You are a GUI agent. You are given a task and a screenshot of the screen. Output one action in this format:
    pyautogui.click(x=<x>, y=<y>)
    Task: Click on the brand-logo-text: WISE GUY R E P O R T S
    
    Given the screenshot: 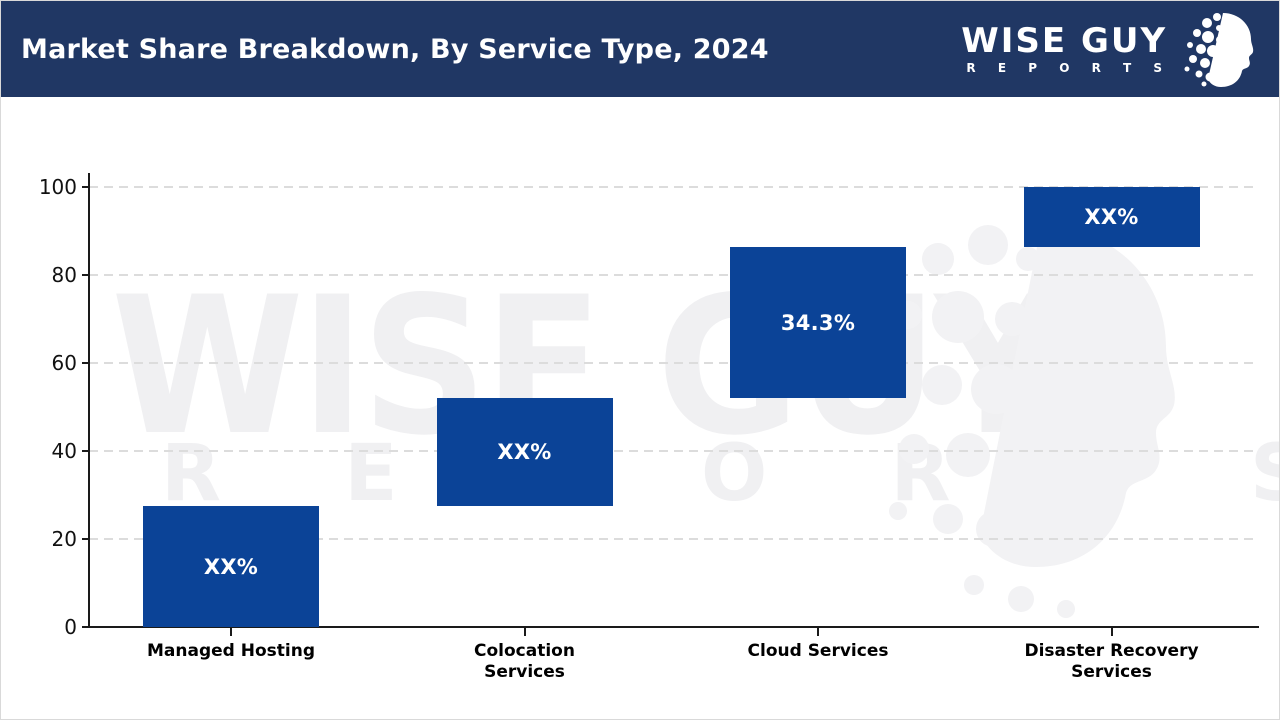 What is the action you would take?
    pyautogui.click(x=1064, y=49)
    